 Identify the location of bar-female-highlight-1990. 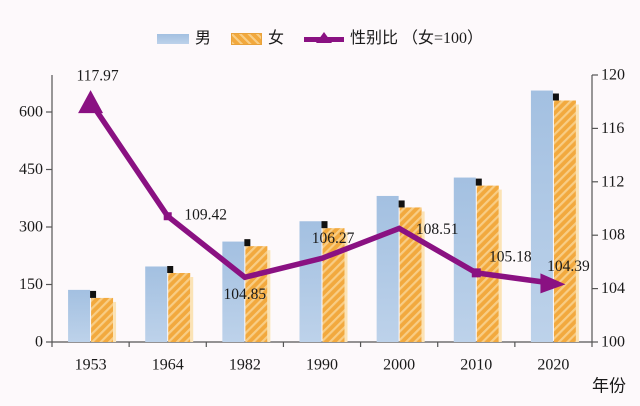
(346, 287).